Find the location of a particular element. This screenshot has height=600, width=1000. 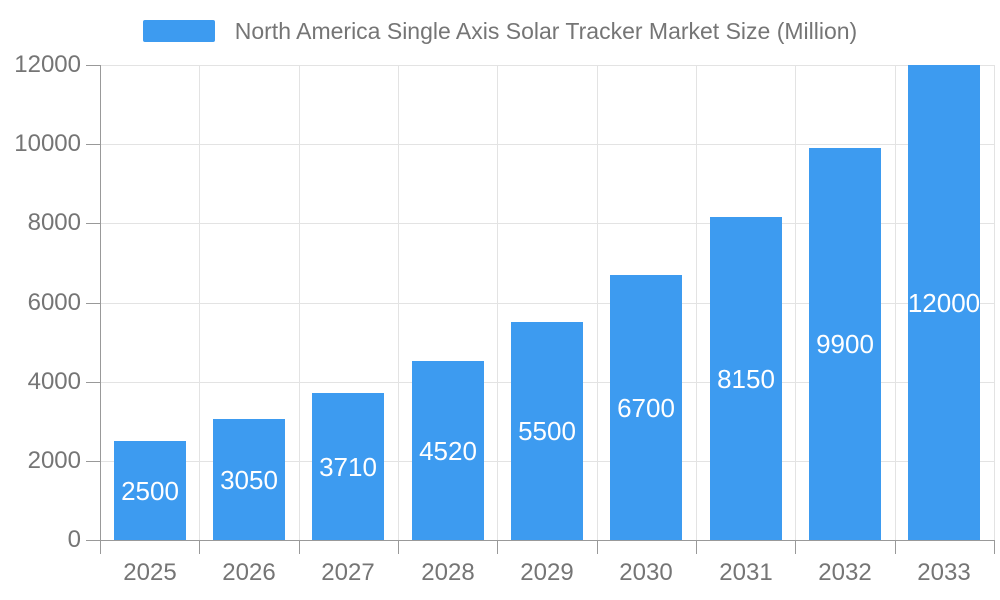

x-axis-tick-label: 2033 is located at coordinates (944, 572).